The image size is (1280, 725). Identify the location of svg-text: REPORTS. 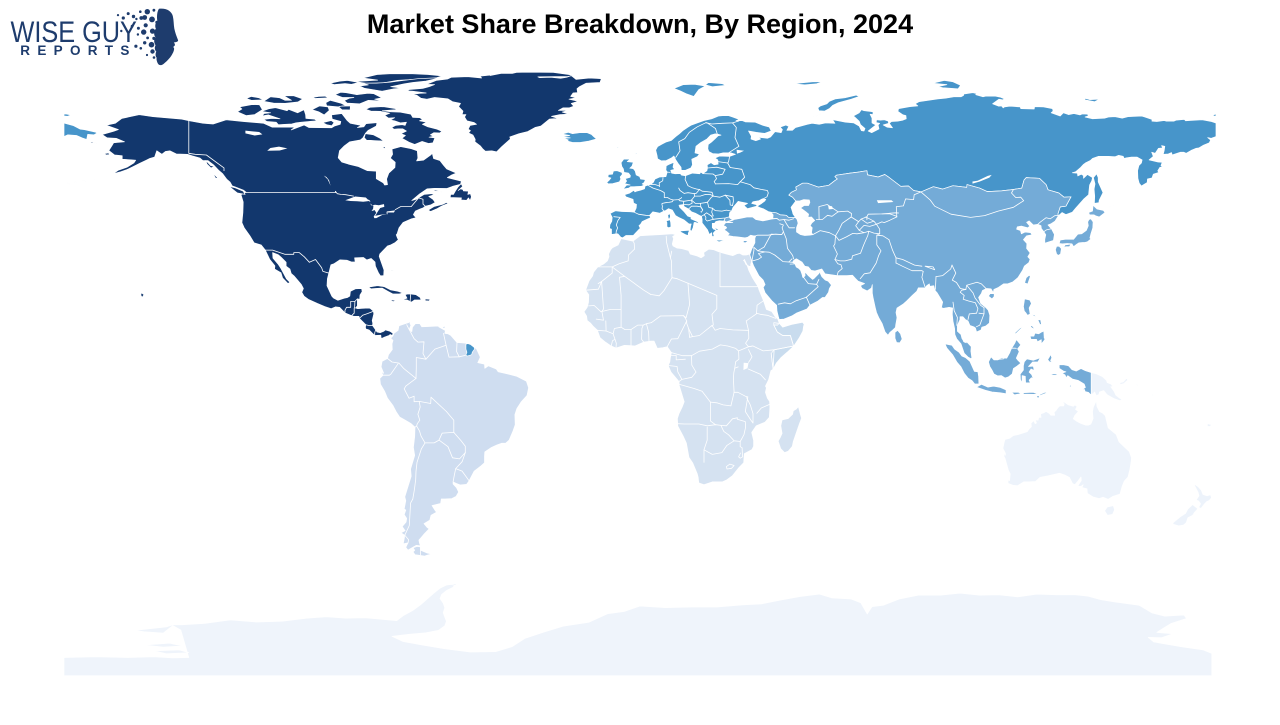
(78, 50).